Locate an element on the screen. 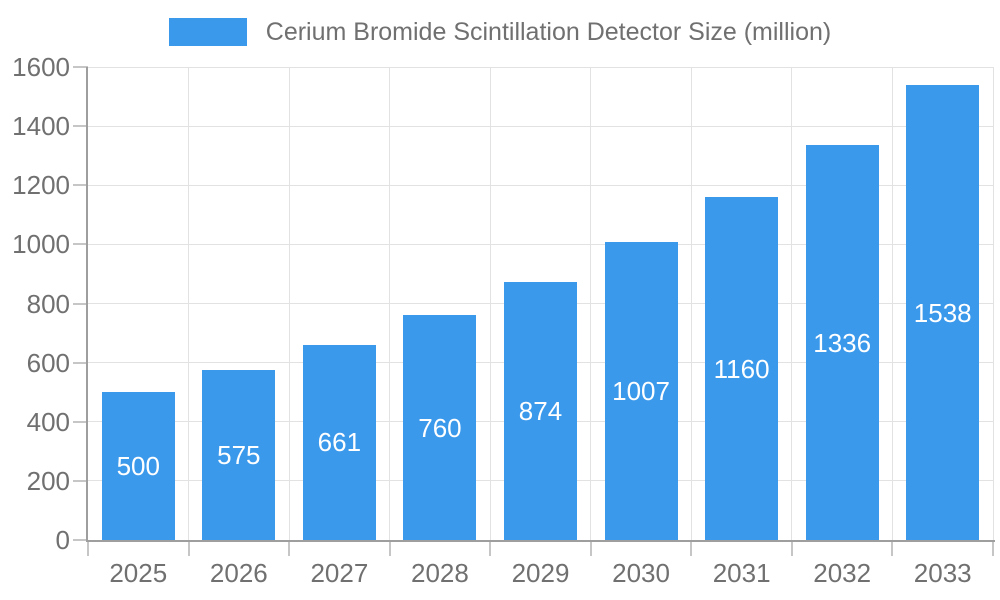 This screenshot has width=1000, height=600. bar-value-label: 1160 is located at coordinates (741, 368).